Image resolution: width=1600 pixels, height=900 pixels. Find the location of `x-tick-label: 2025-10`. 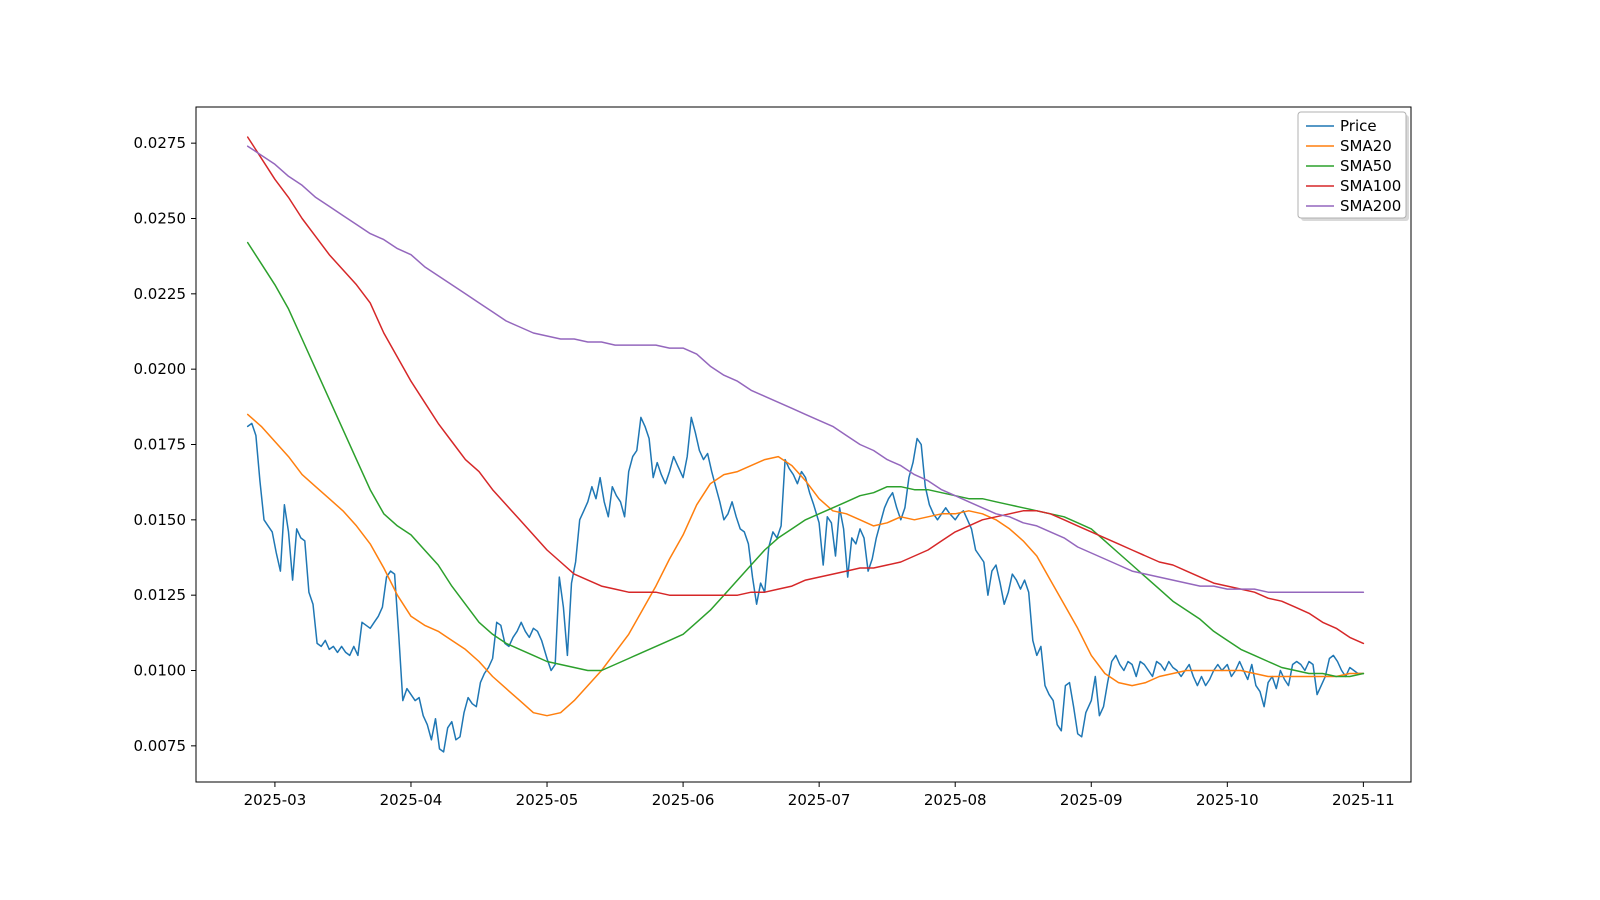

x-tick-label: 2025-10 is located at coordinates (1227, 800).